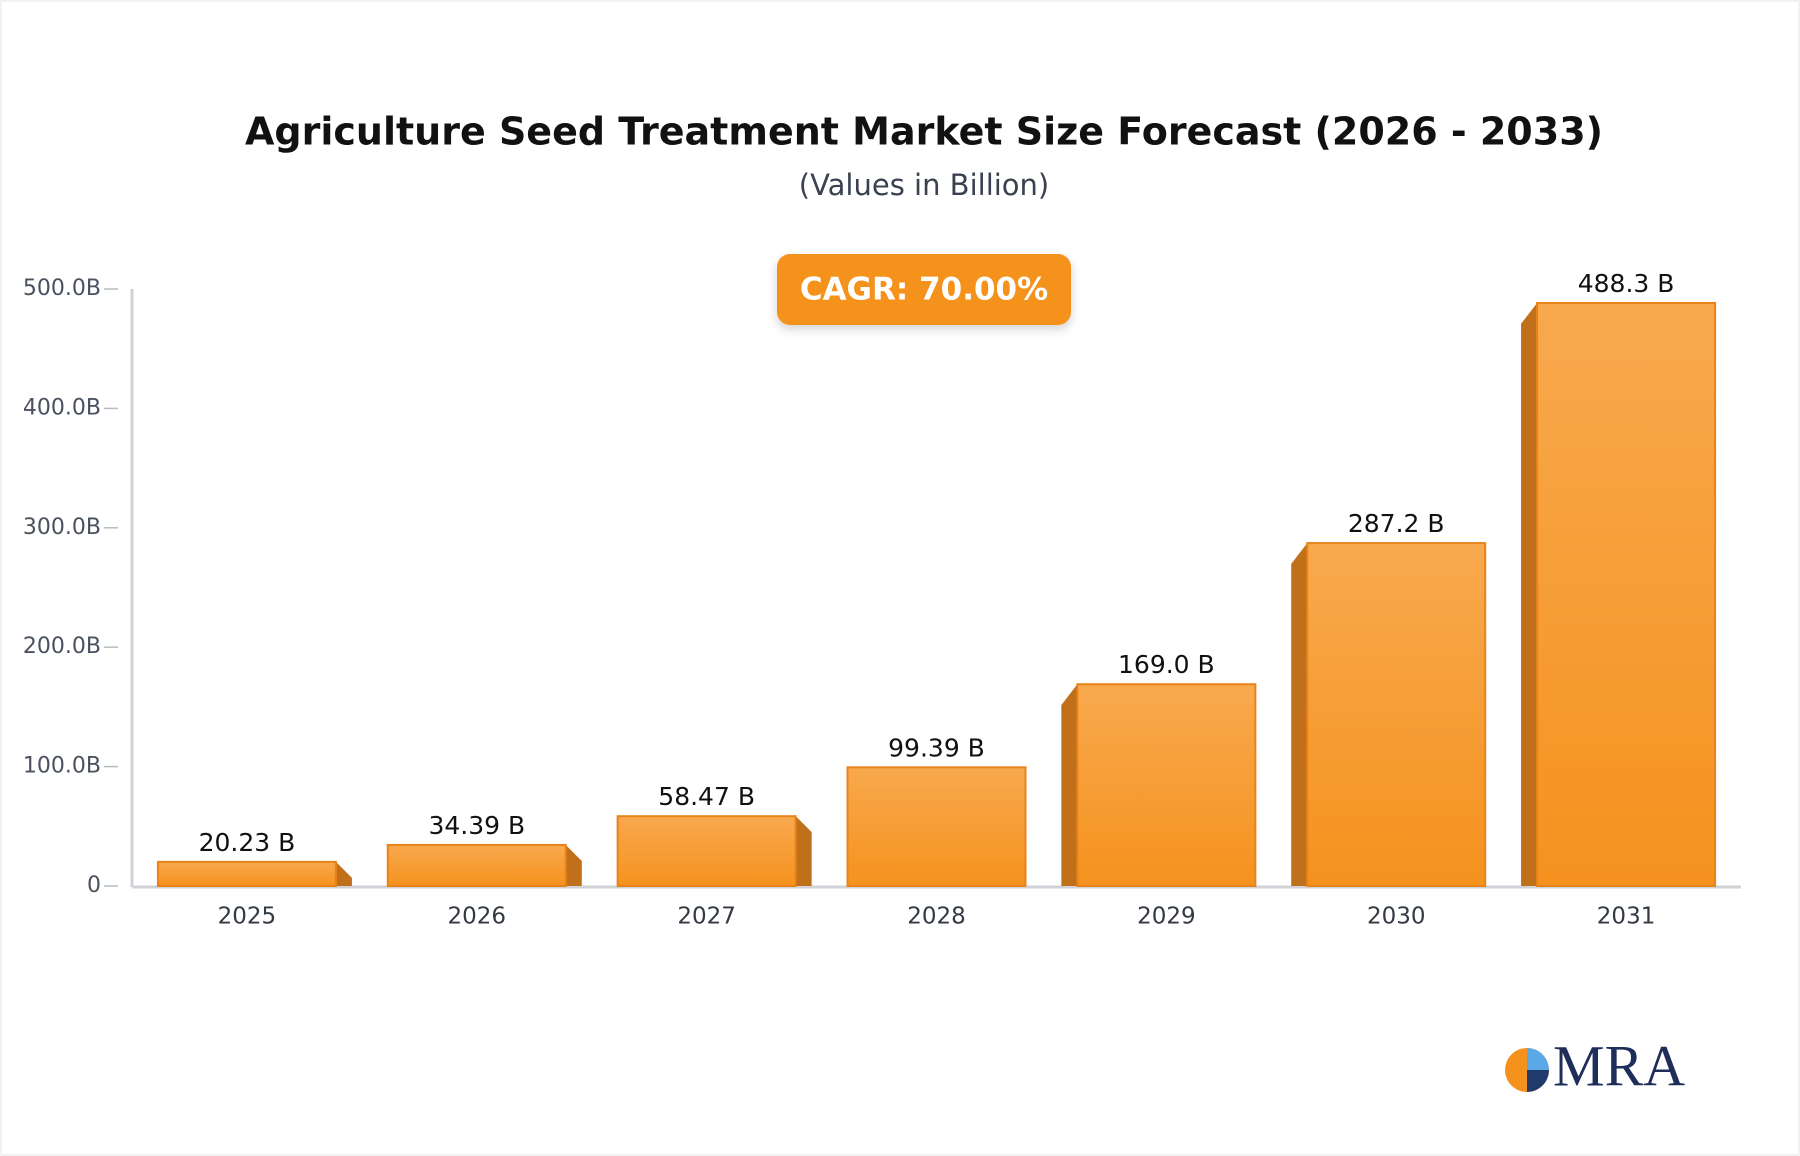  I want to click on y-tick-label: 500.0B, so click(62, 288).